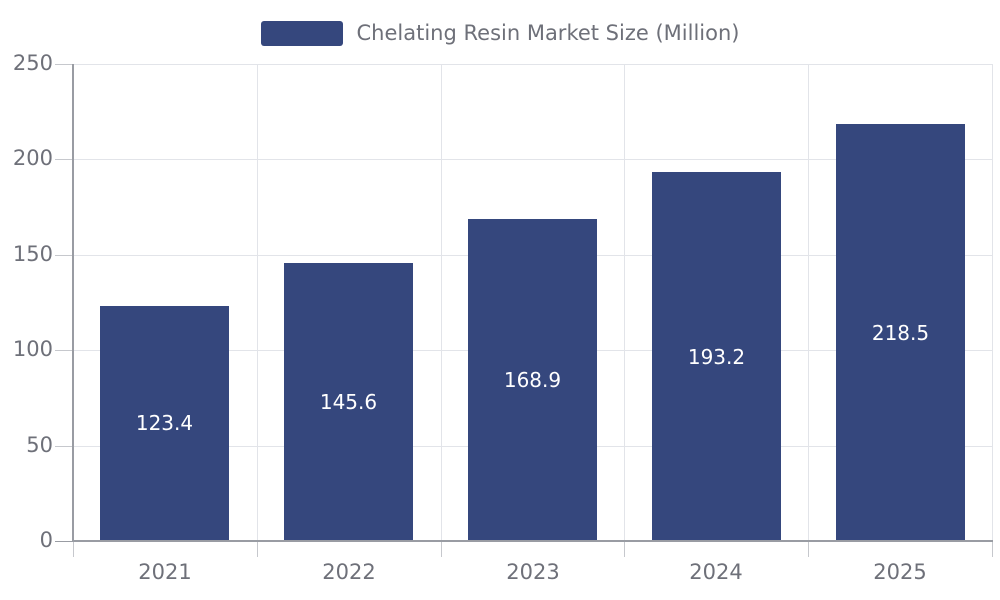 The image size is (1000, 600). I want to click on y-axis-tick-label: 50, so click(39, 445).